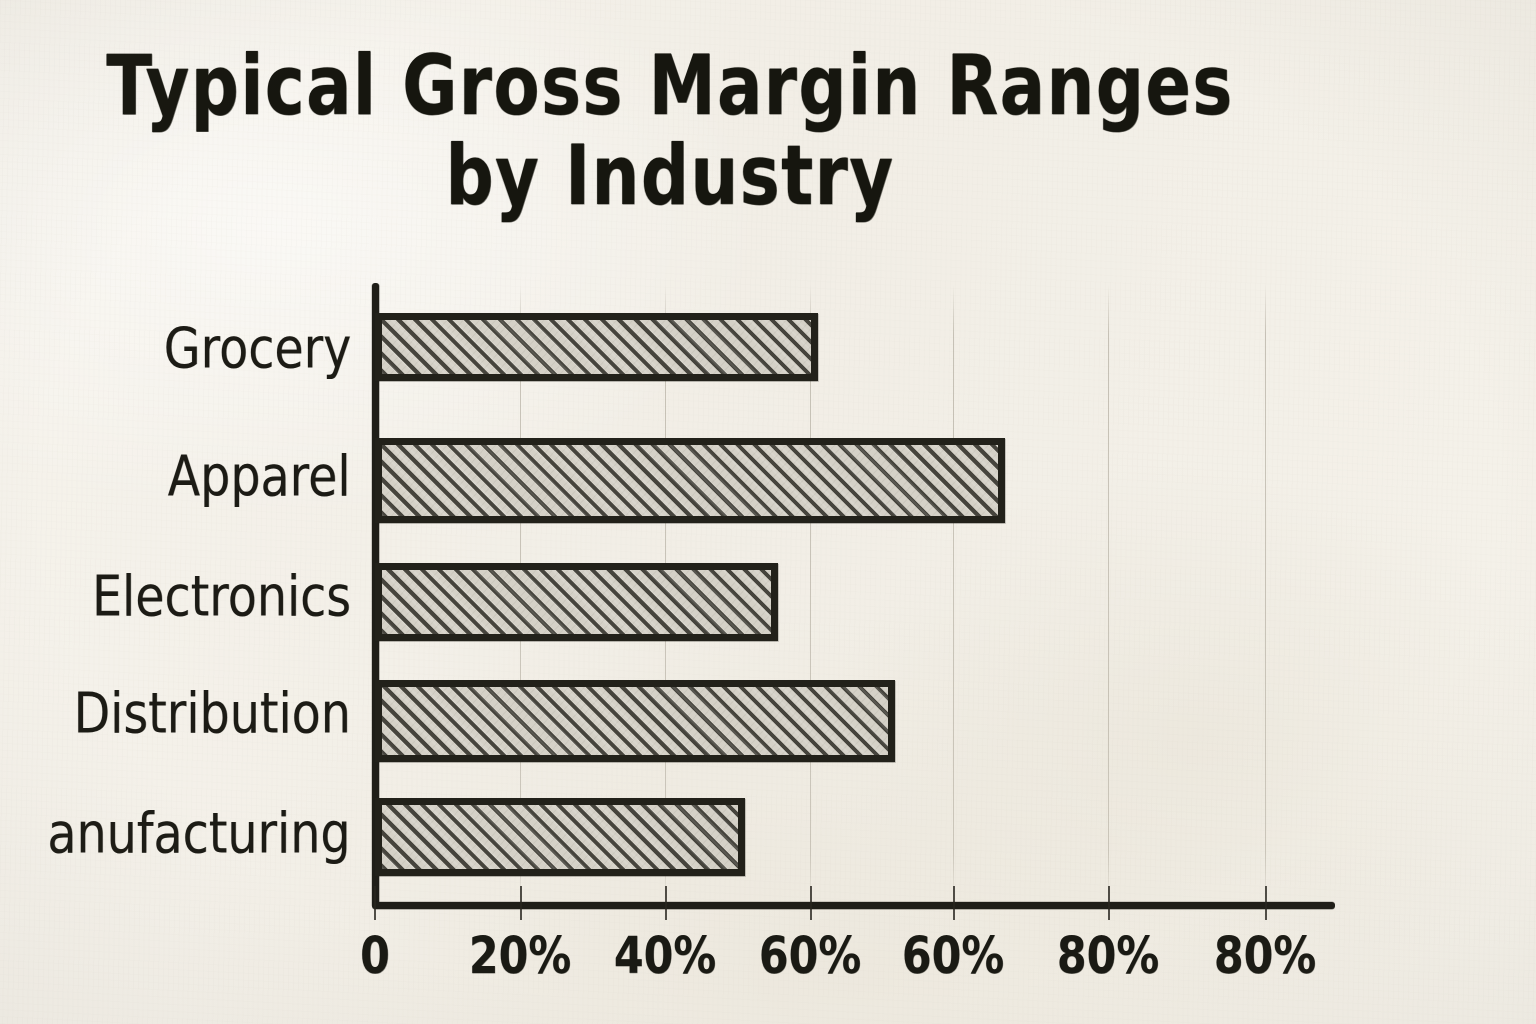  I want to click on bar-electronics, so click(576, 602).